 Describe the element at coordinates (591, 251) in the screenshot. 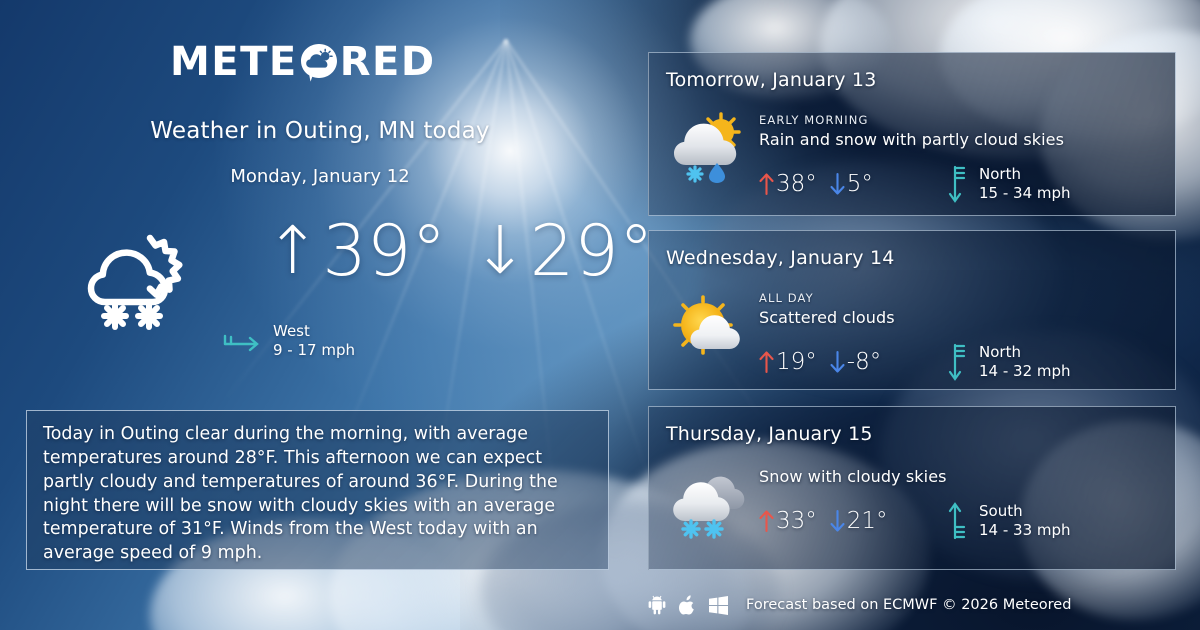

I see `today-min-value: 29°` at that location.